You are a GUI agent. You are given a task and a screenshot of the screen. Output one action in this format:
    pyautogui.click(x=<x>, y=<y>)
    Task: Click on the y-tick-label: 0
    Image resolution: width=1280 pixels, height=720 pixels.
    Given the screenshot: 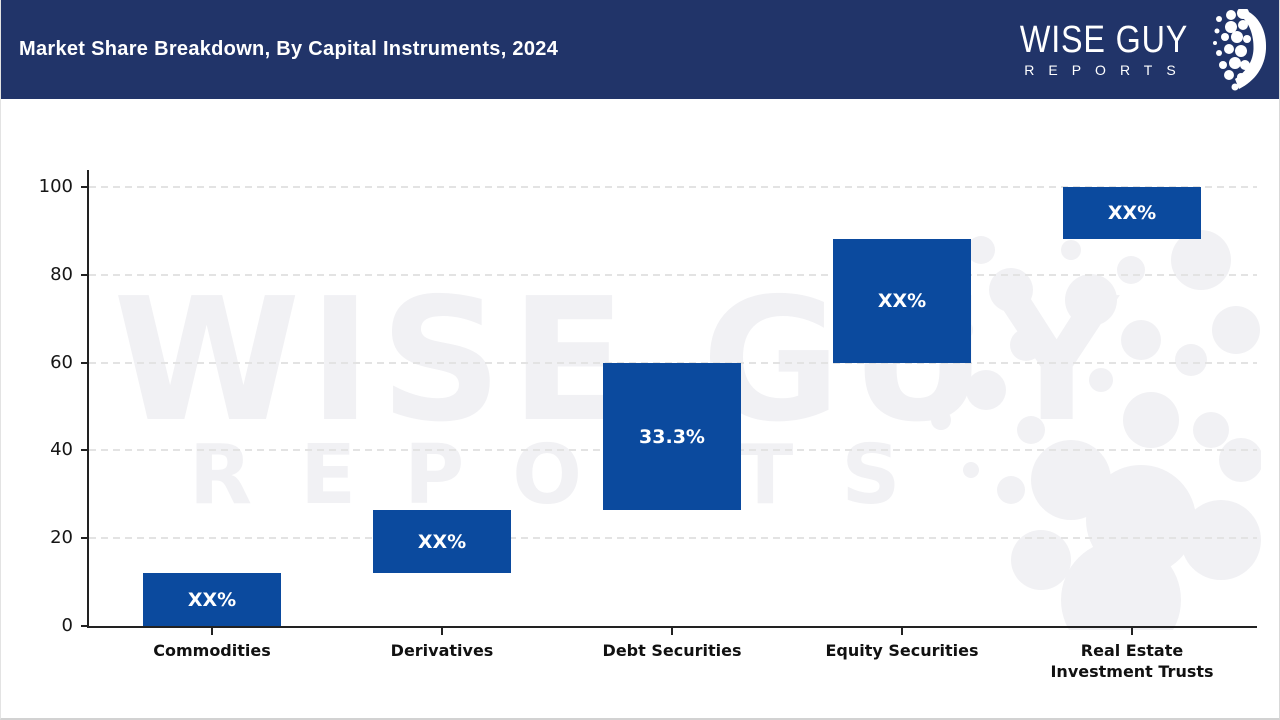 What is the action you would take?
    pyautogui.click(x=67, y=625)
    